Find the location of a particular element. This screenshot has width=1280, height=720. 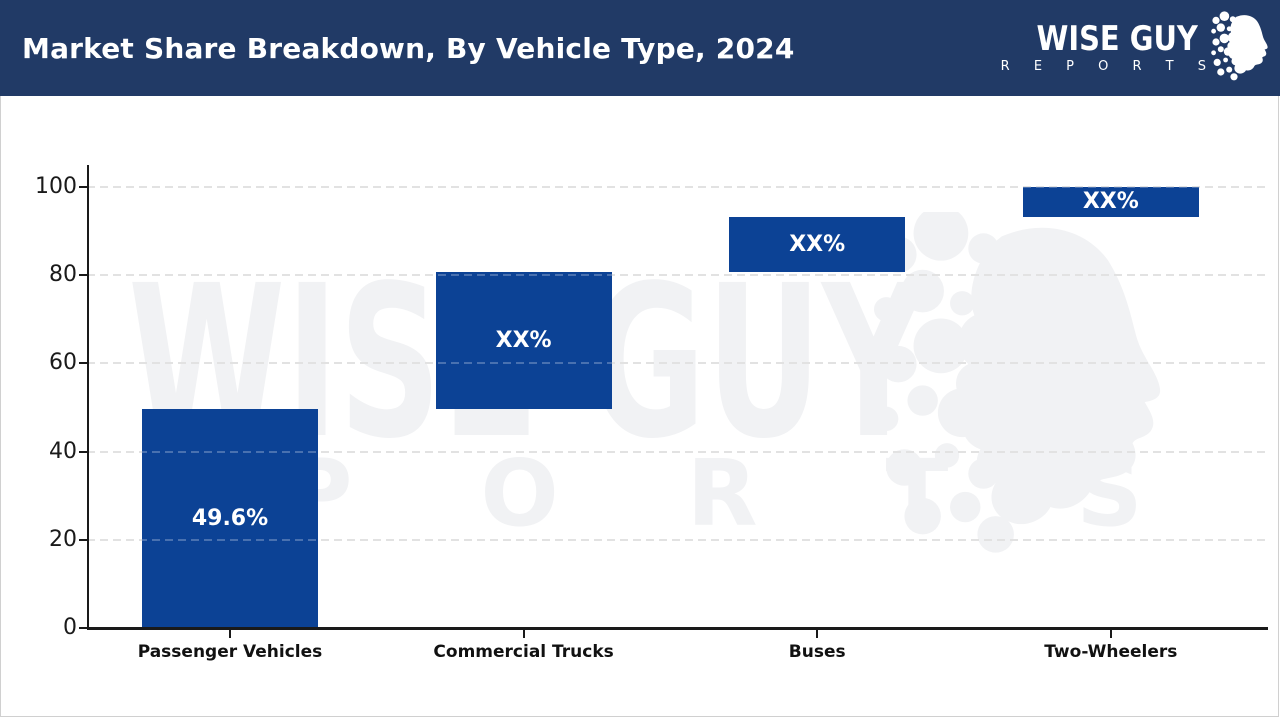

bar-segment: 49.6% is located at coordinates (230, 518).